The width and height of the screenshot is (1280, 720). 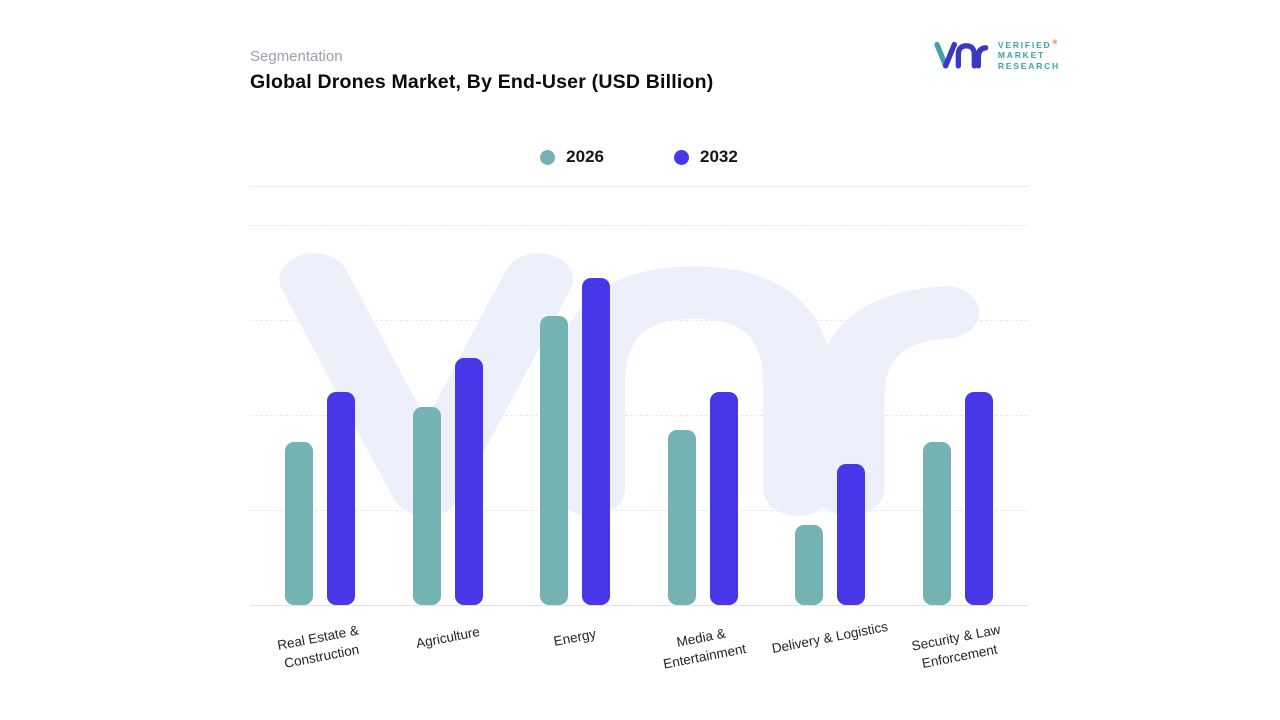 What do you see at coordinates (1024, 44) in the screenshot?
I see `logo-word-verified: VERIFIED` at bounding box center [1024, 44].